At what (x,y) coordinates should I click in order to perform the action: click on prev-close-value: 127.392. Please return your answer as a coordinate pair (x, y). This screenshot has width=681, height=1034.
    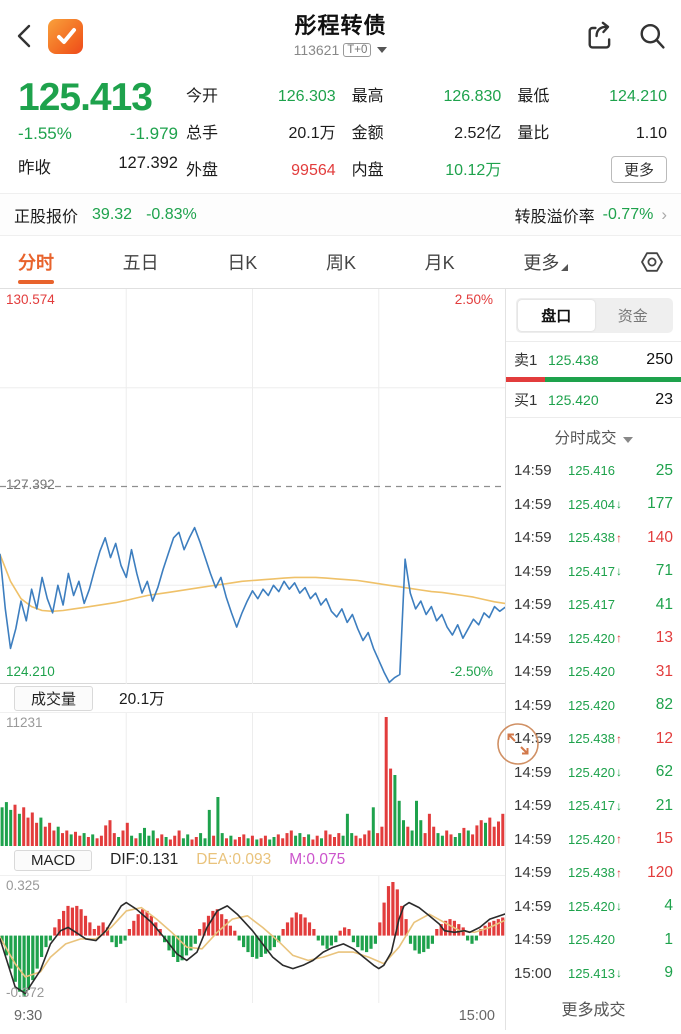
    Looking at the image, I should click on (148, 163).